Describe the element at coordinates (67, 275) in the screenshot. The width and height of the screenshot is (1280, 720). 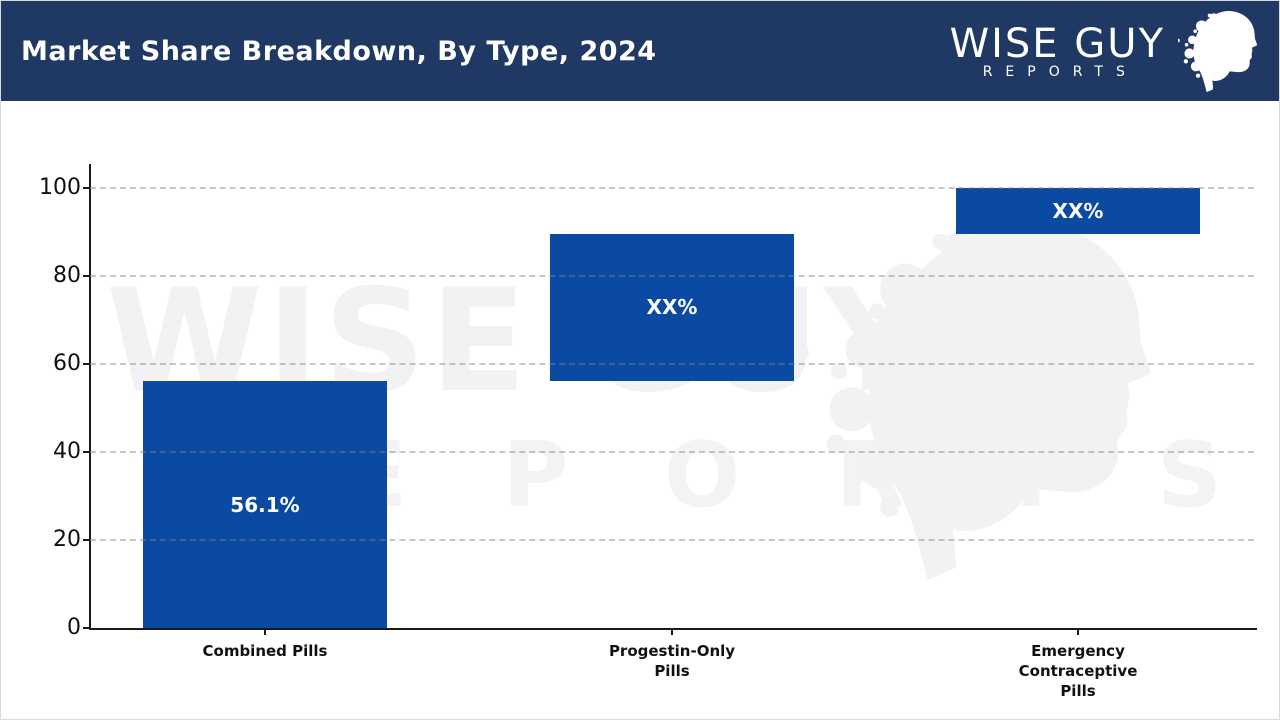
I see `y-axis-tick-label: 80` at that location.